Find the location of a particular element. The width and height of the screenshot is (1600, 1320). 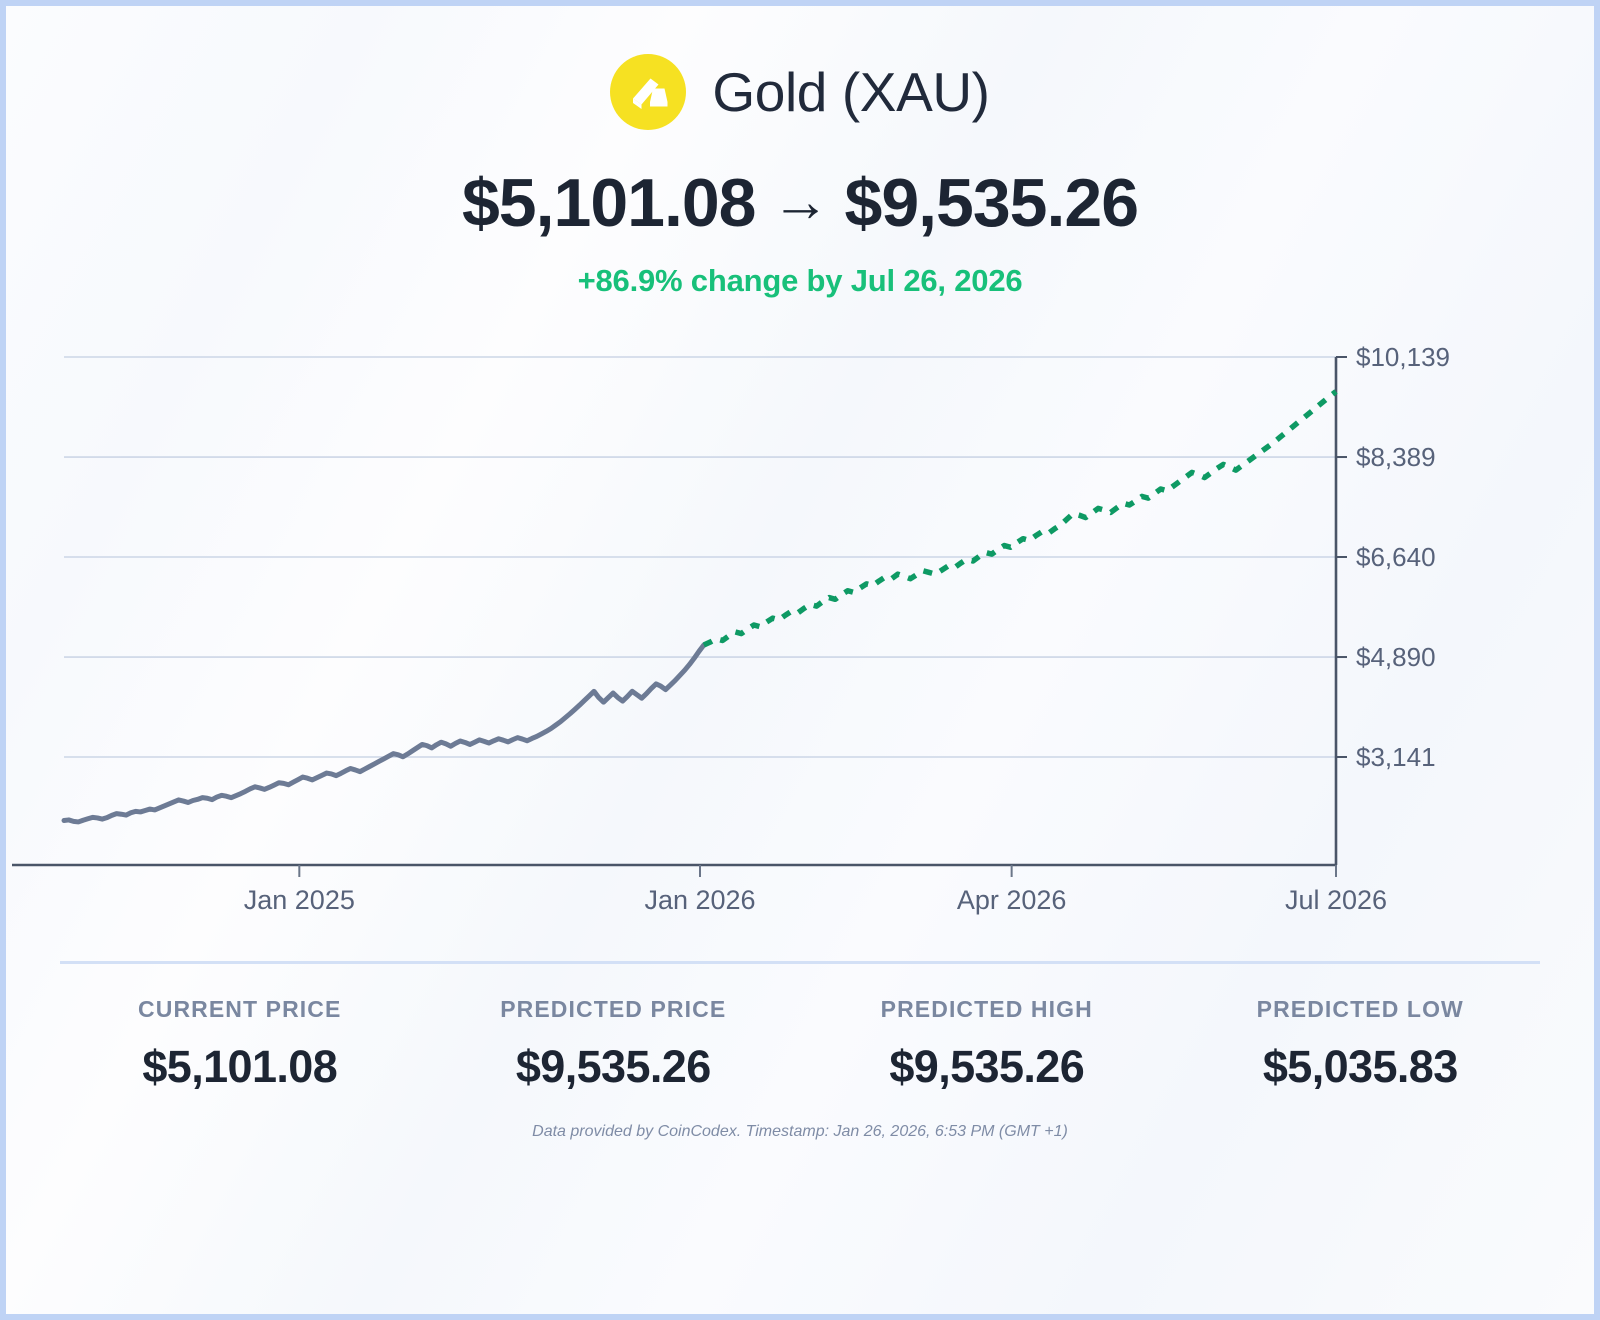

y-axis-label: $4,890 is located at coordinates (1396, 657).